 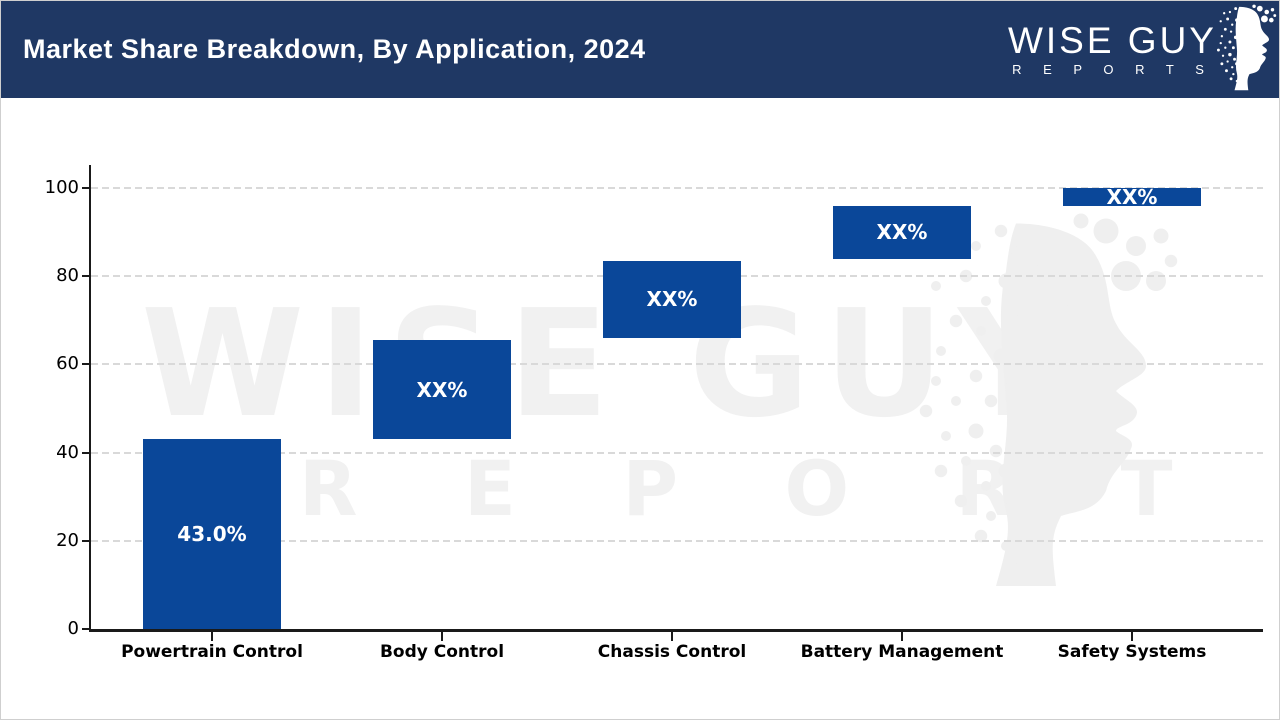 What do you see at coordinates (67, 276) in the screenshot?
I see `y-tick-label: 80` at bounding box center [67, 276].